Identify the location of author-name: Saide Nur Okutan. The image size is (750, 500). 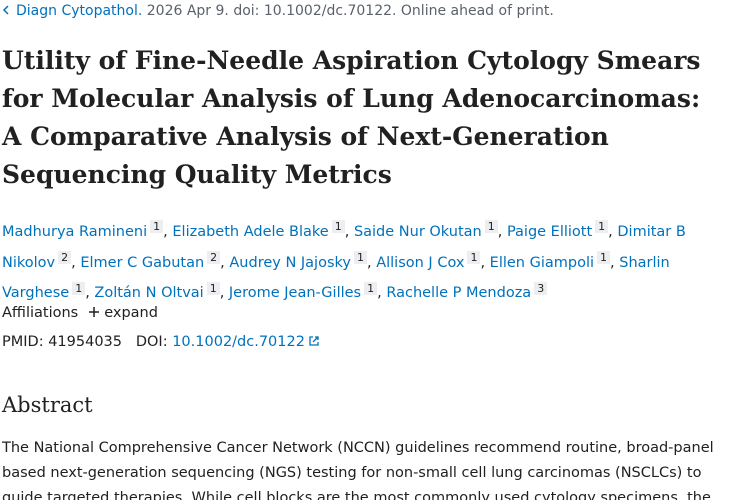
(417, 231).